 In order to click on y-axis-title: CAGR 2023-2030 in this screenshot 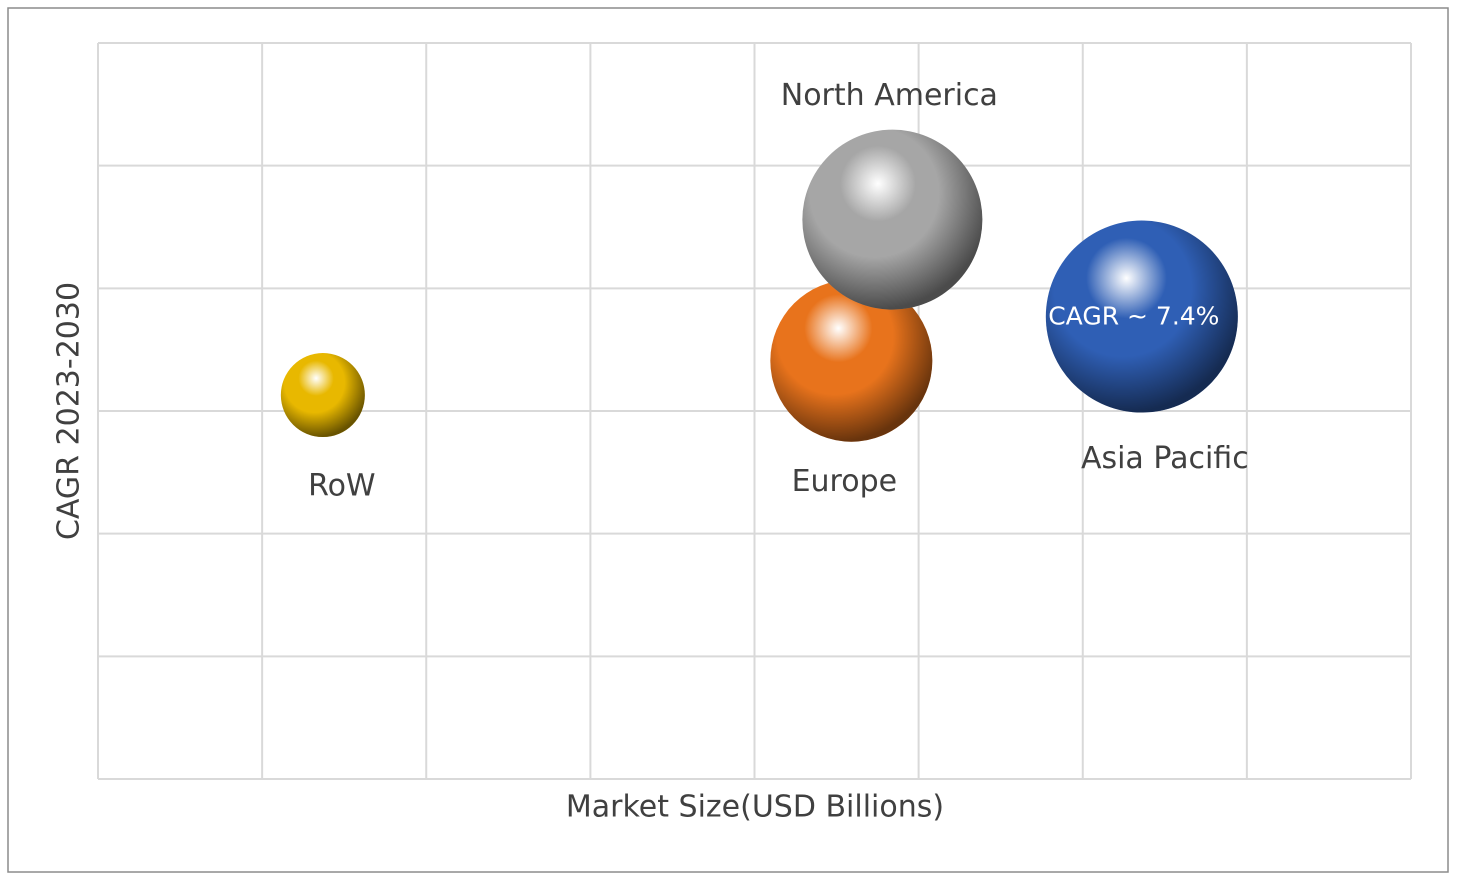, I will do `click(69, 411)`.